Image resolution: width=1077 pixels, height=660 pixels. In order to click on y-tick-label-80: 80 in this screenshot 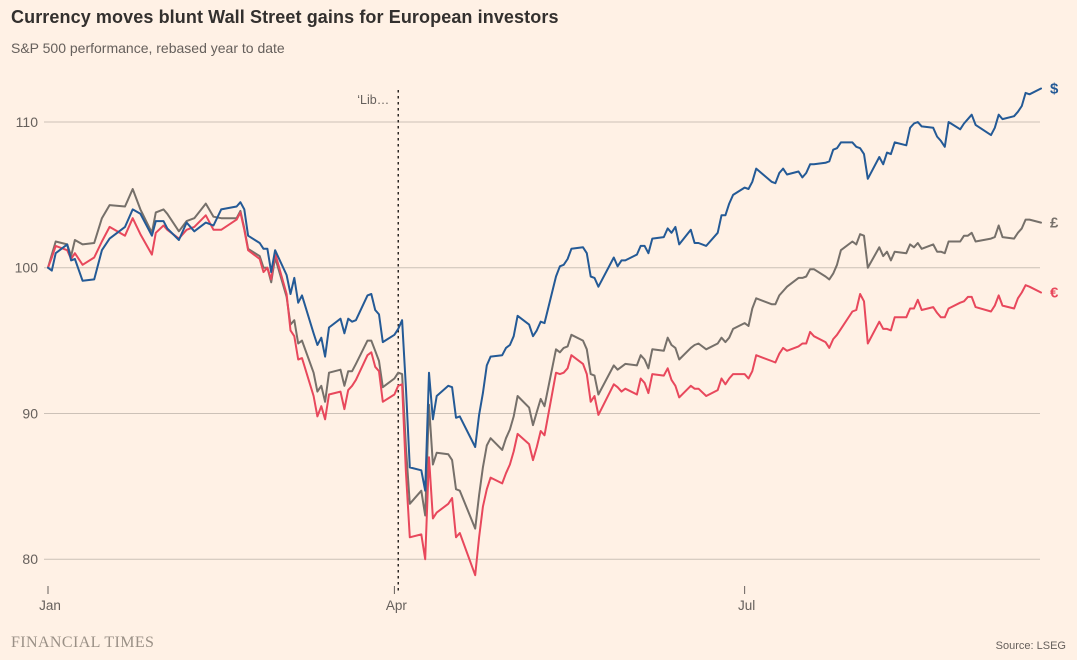, I will do `click(30, 559)`.